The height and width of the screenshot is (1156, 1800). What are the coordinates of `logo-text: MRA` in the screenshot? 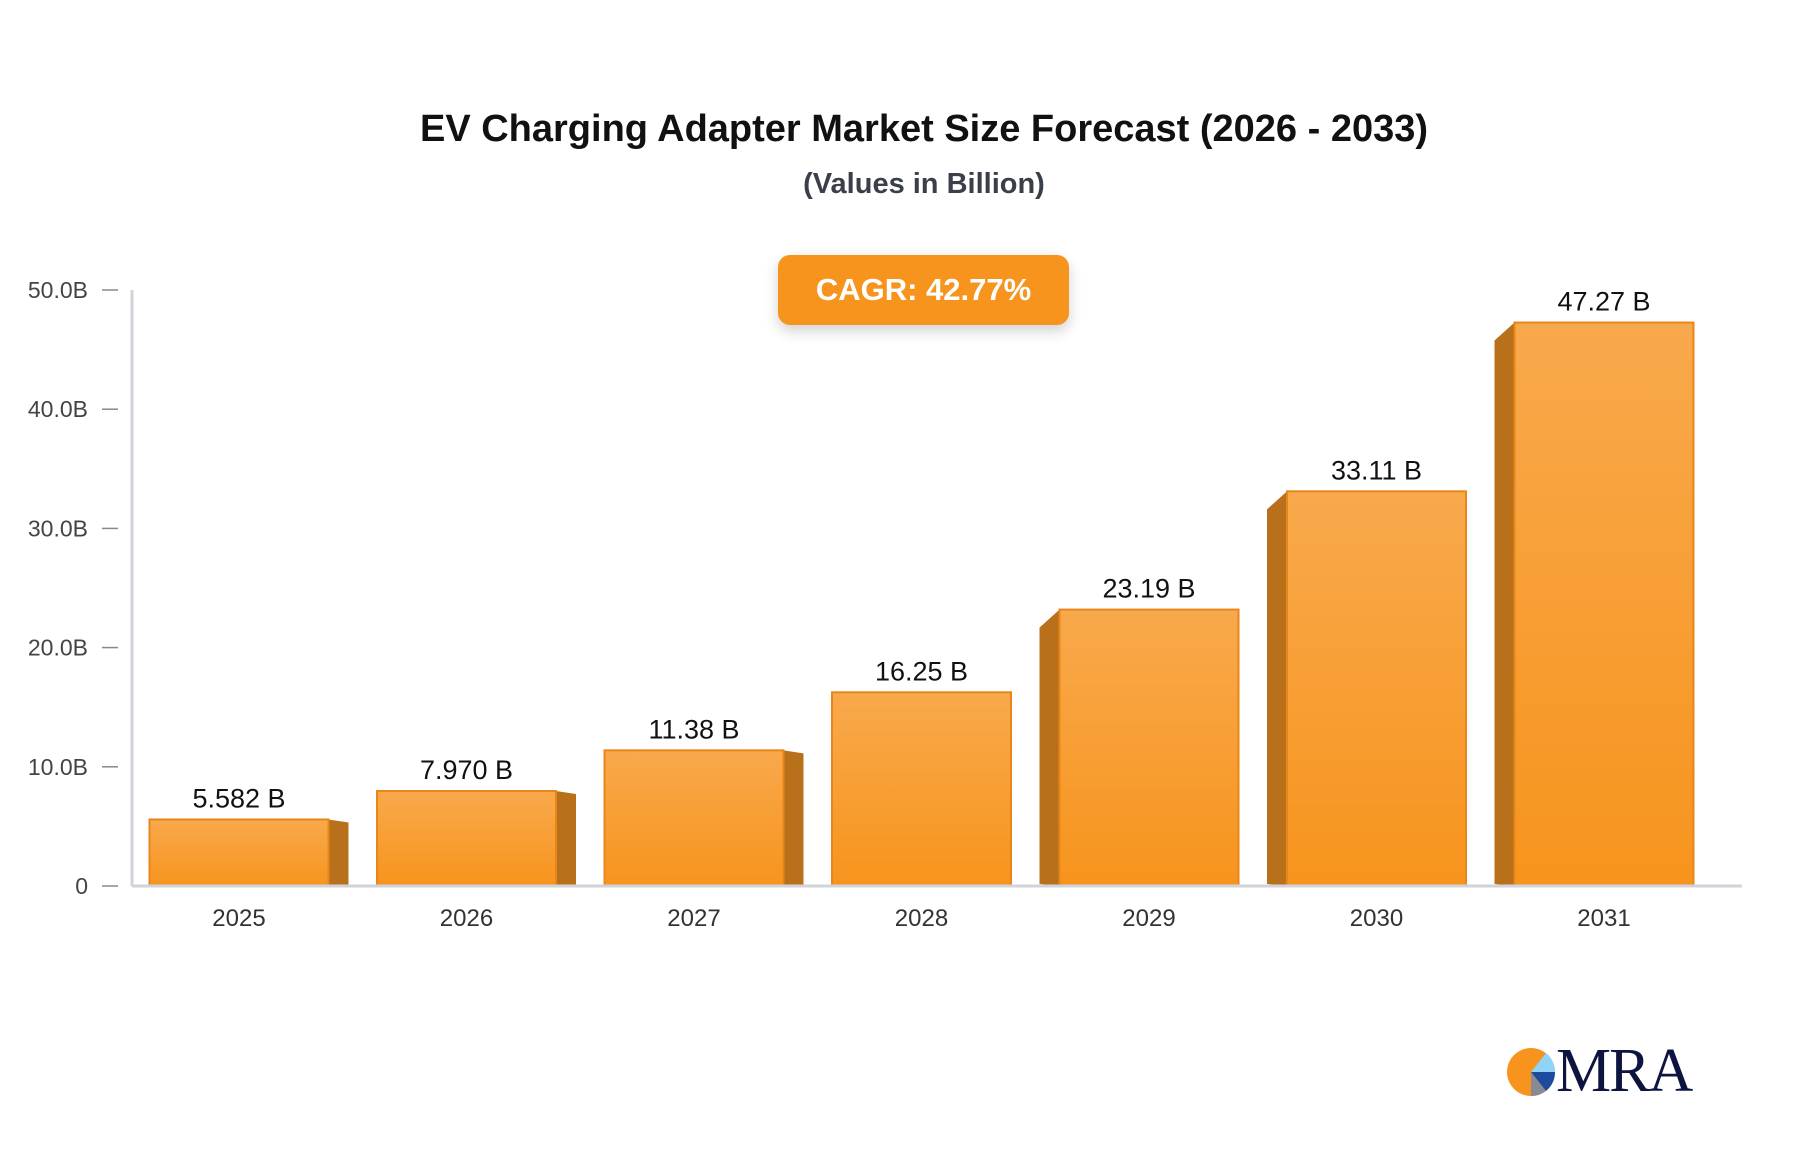 It's located at (1624, 1071).